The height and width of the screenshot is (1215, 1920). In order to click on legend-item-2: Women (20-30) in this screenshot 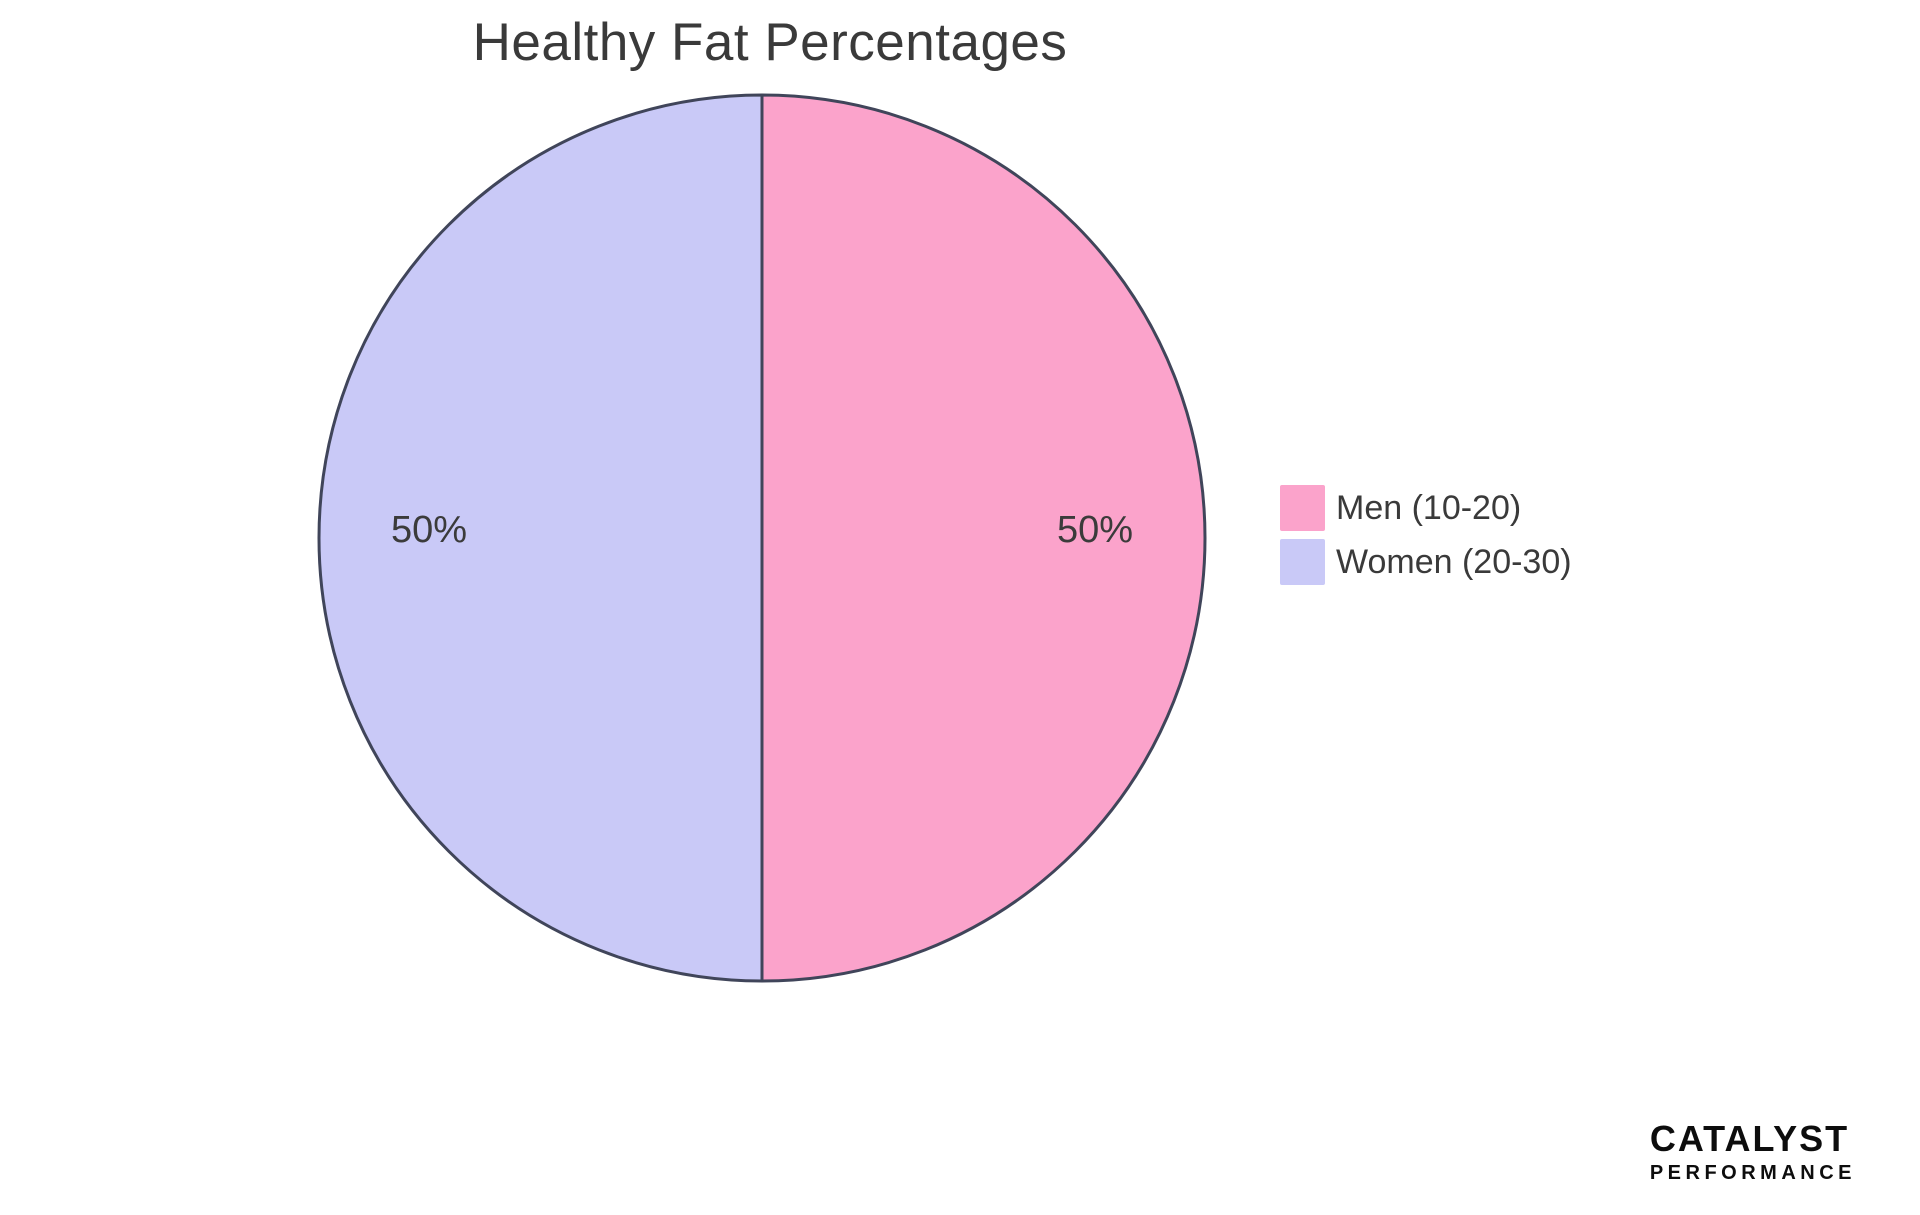, I will do `click(1426, 562)`.